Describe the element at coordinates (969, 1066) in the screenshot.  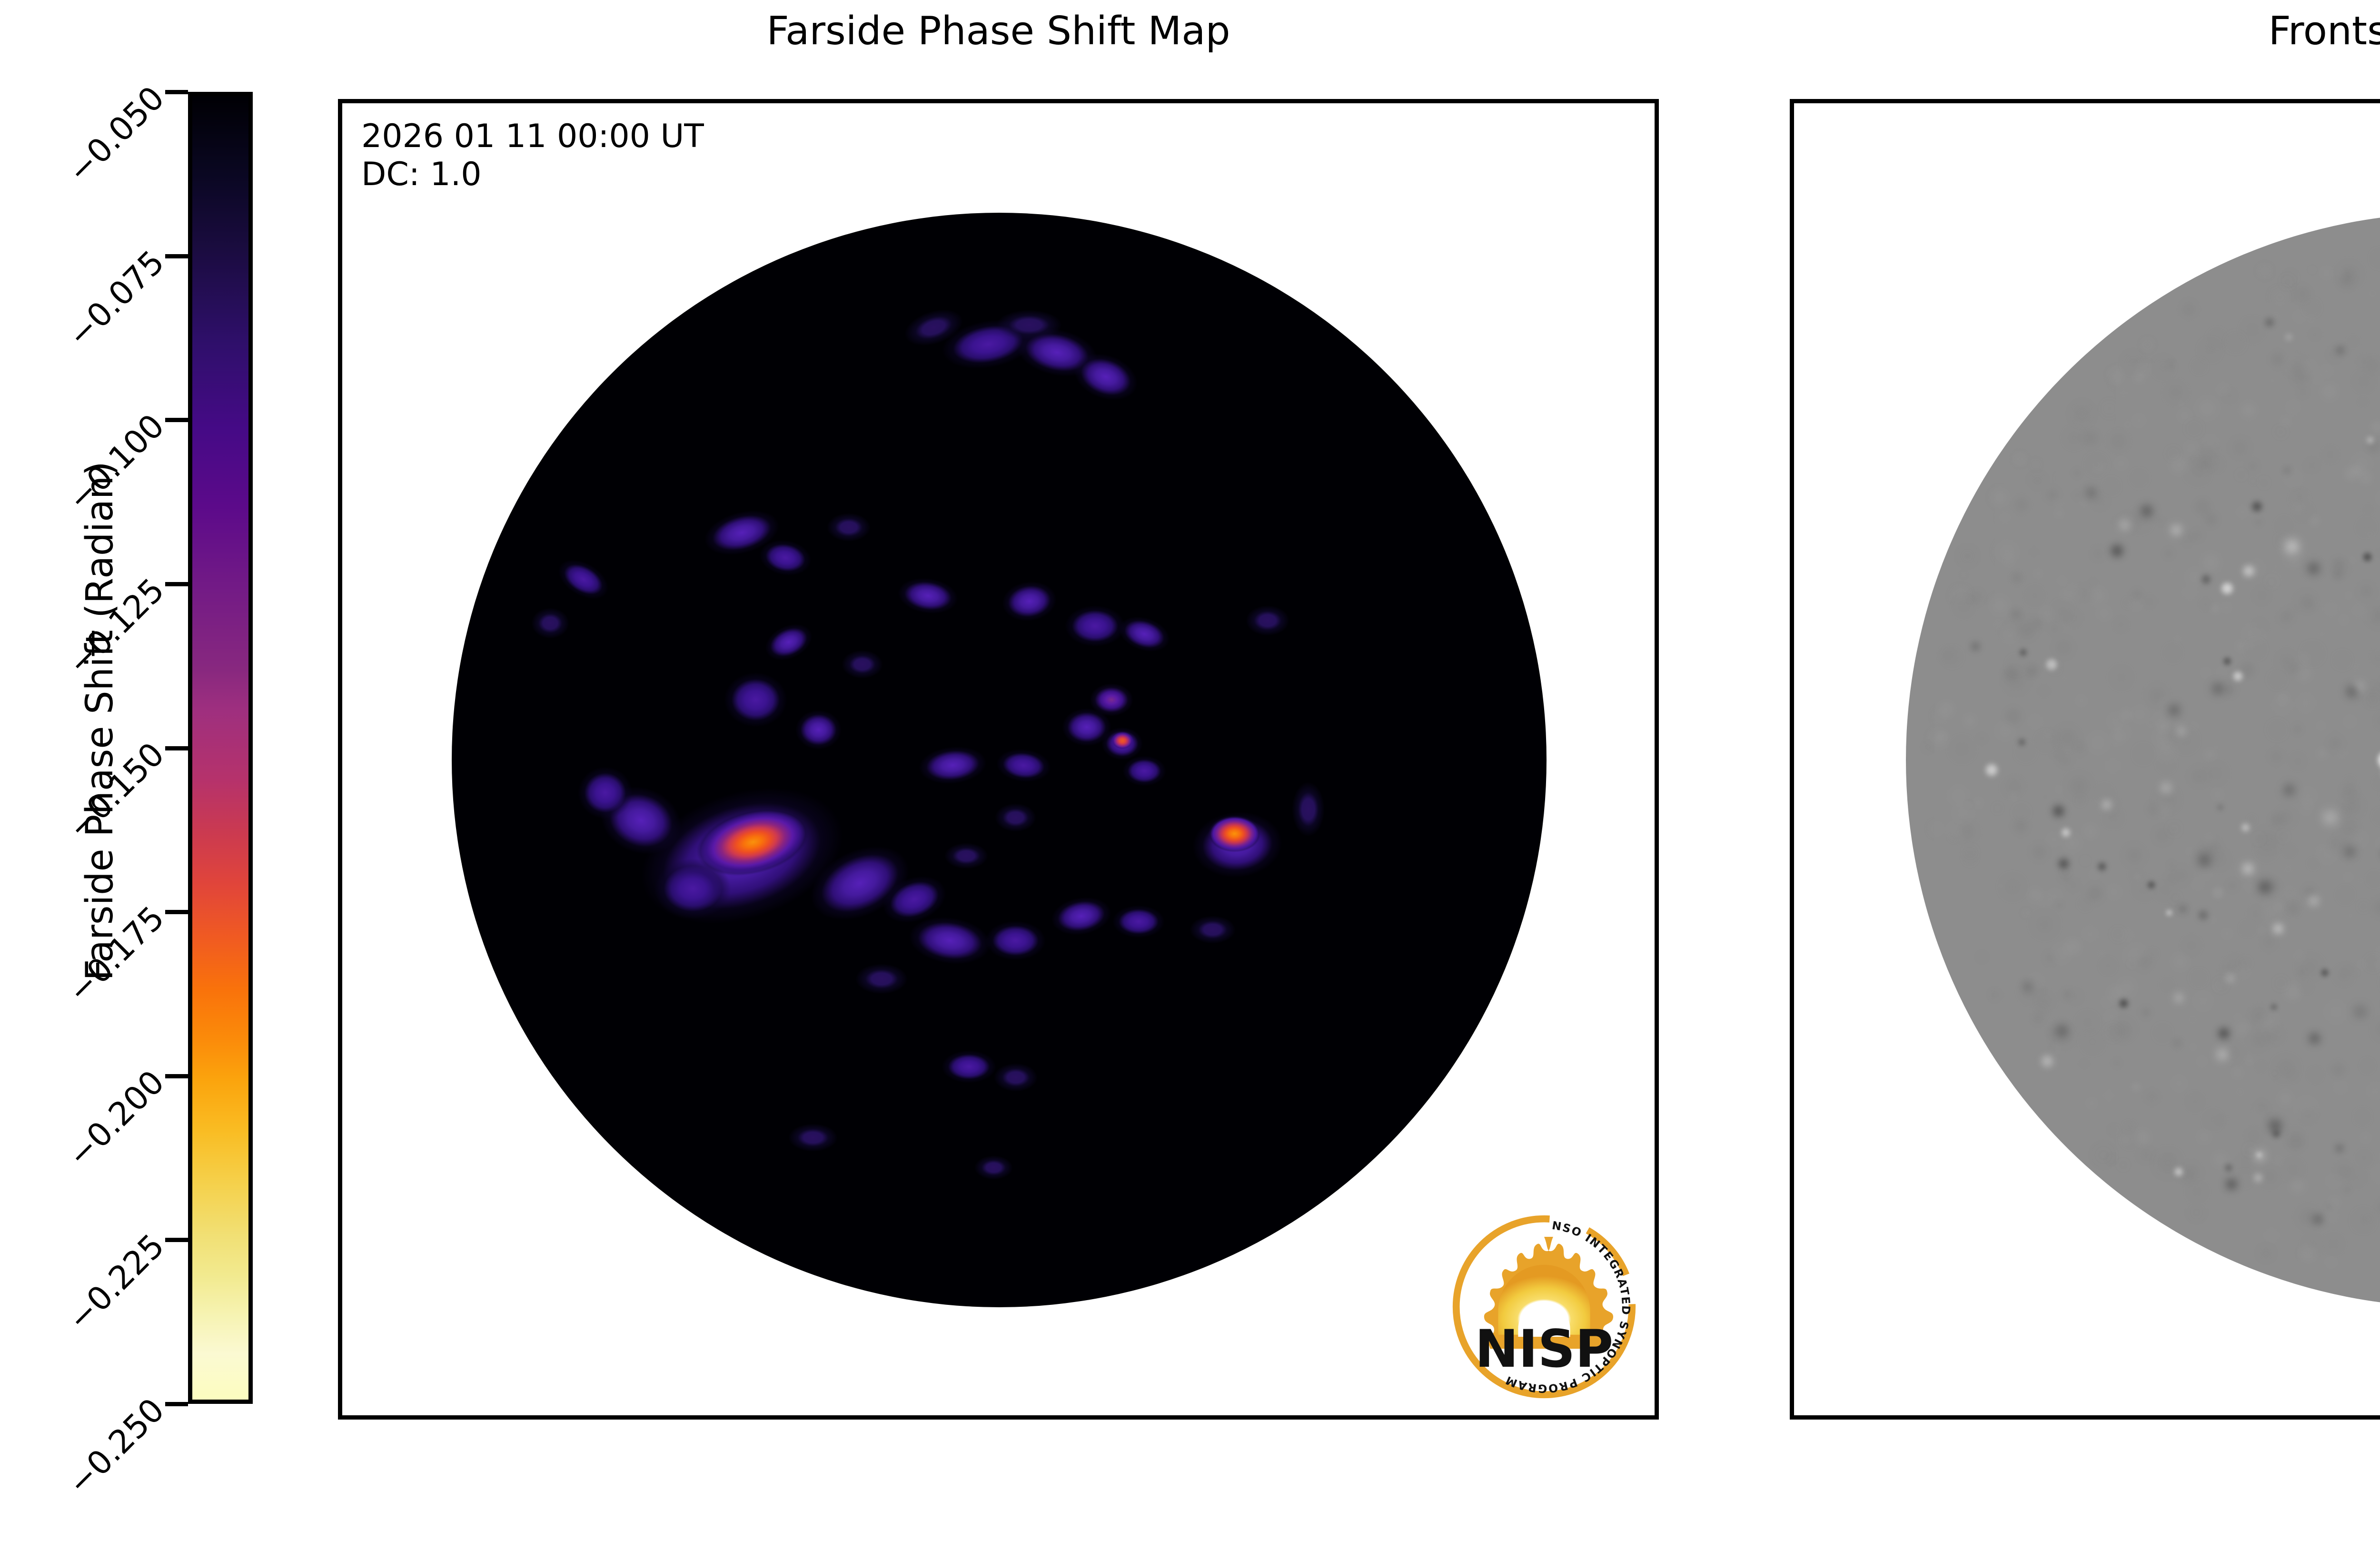
I see `farside-blob-south-g` at that location.